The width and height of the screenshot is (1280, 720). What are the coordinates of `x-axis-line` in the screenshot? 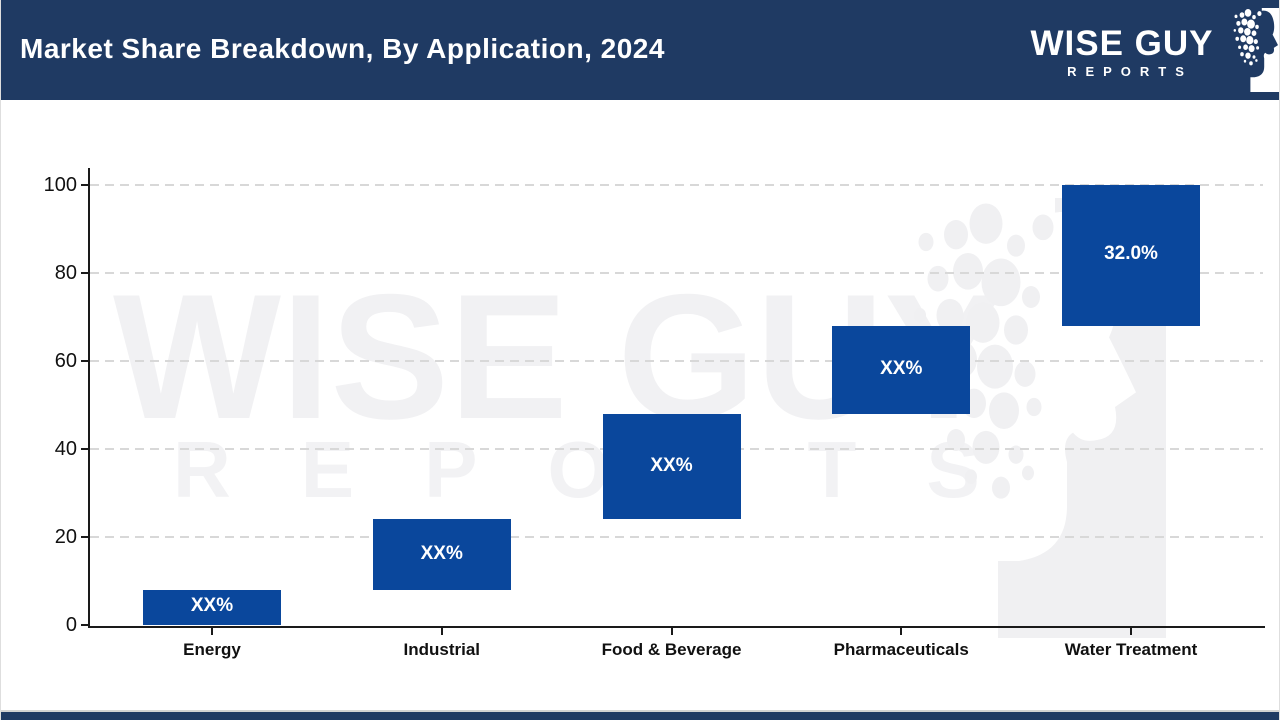 It's located at (676, 627).